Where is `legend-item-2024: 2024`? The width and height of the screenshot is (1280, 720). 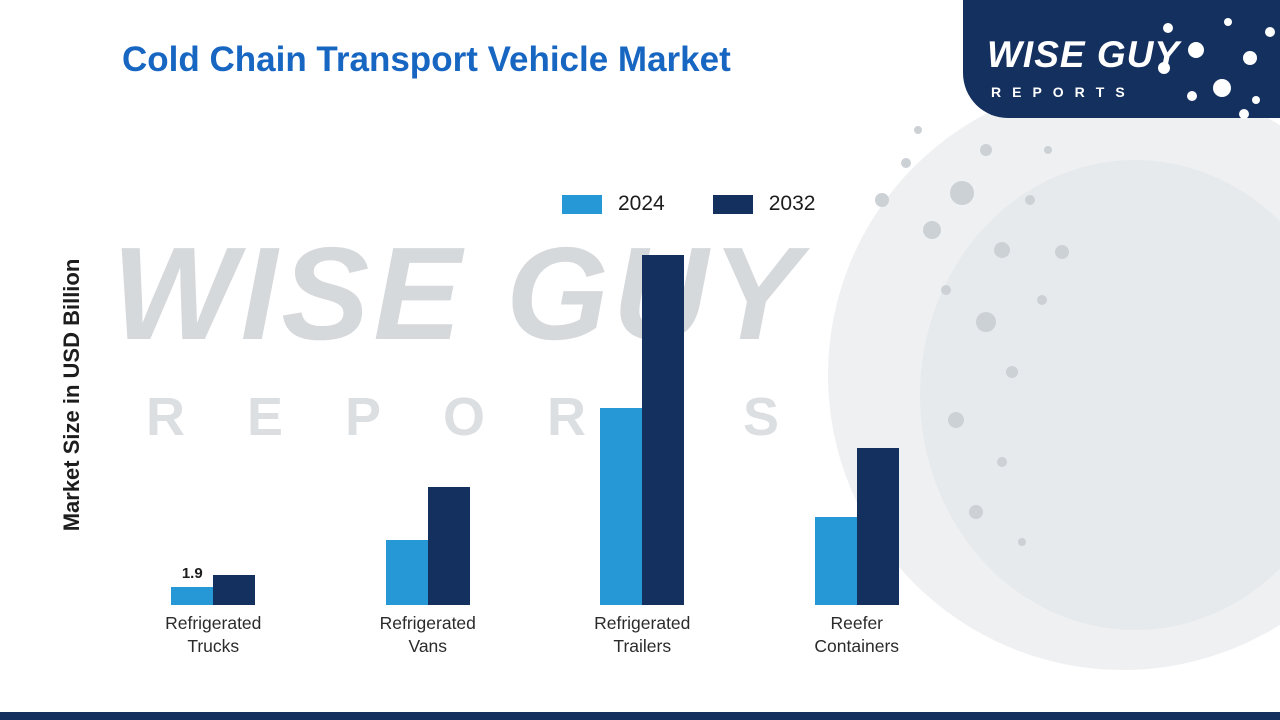 legend-item-2024: 2024 is located at coordinates (613, 204).